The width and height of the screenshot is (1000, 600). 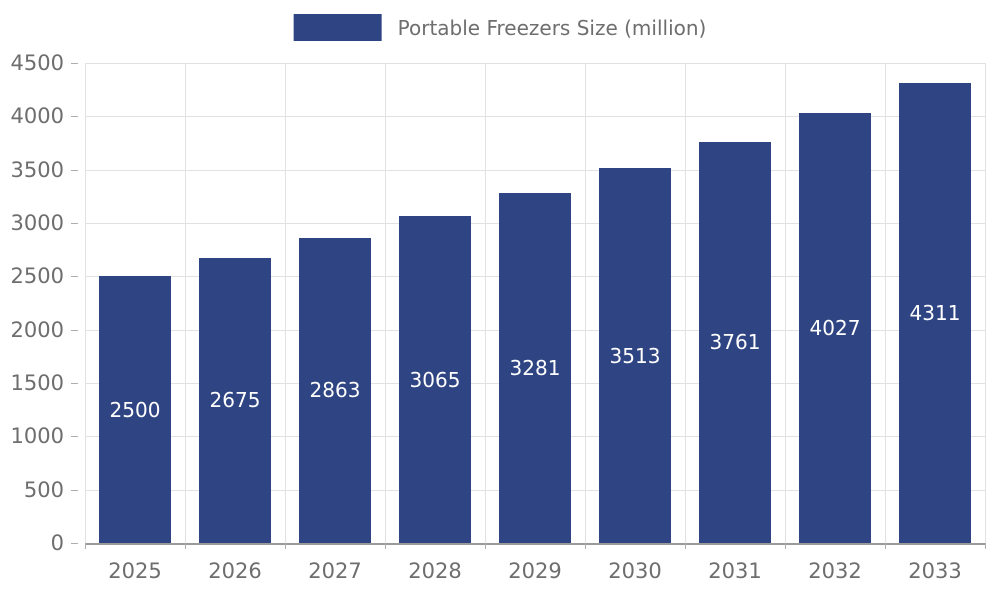 I want to click on bar: 4311, so click(x=935, y=313).